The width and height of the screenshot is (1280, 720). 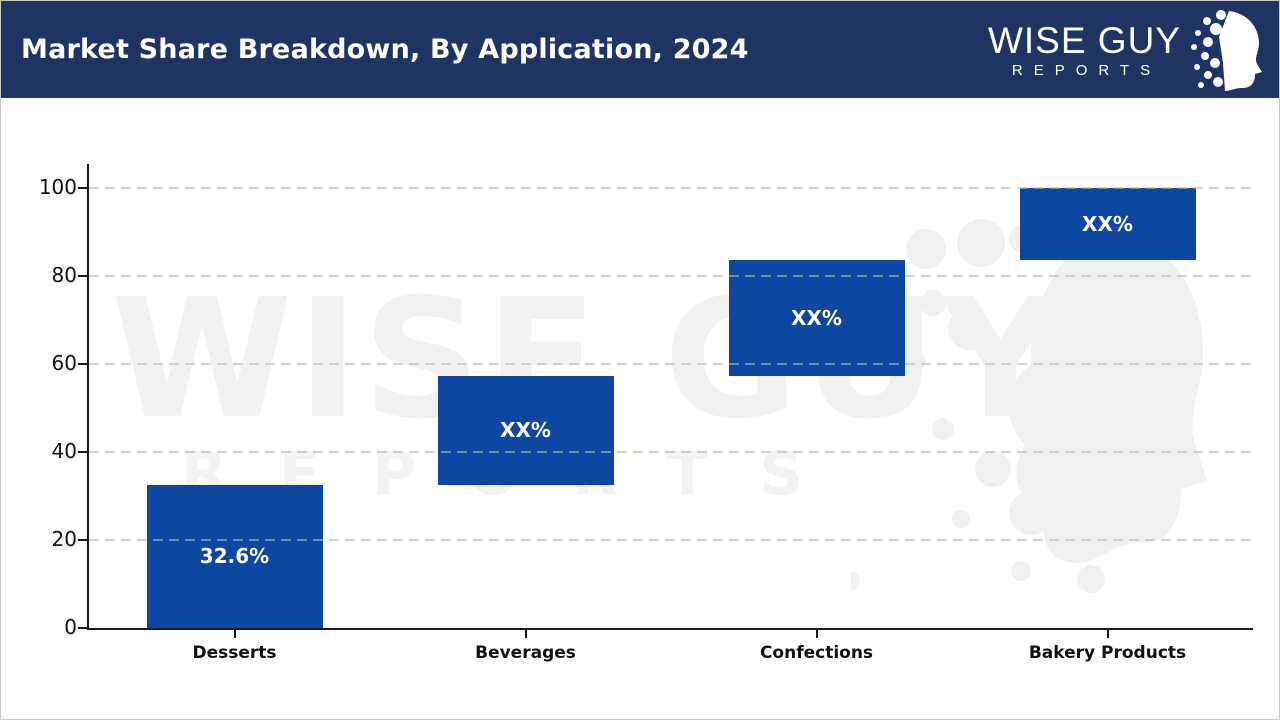 I want to click on y-tick-label: 0, so click(x=70, y=627).